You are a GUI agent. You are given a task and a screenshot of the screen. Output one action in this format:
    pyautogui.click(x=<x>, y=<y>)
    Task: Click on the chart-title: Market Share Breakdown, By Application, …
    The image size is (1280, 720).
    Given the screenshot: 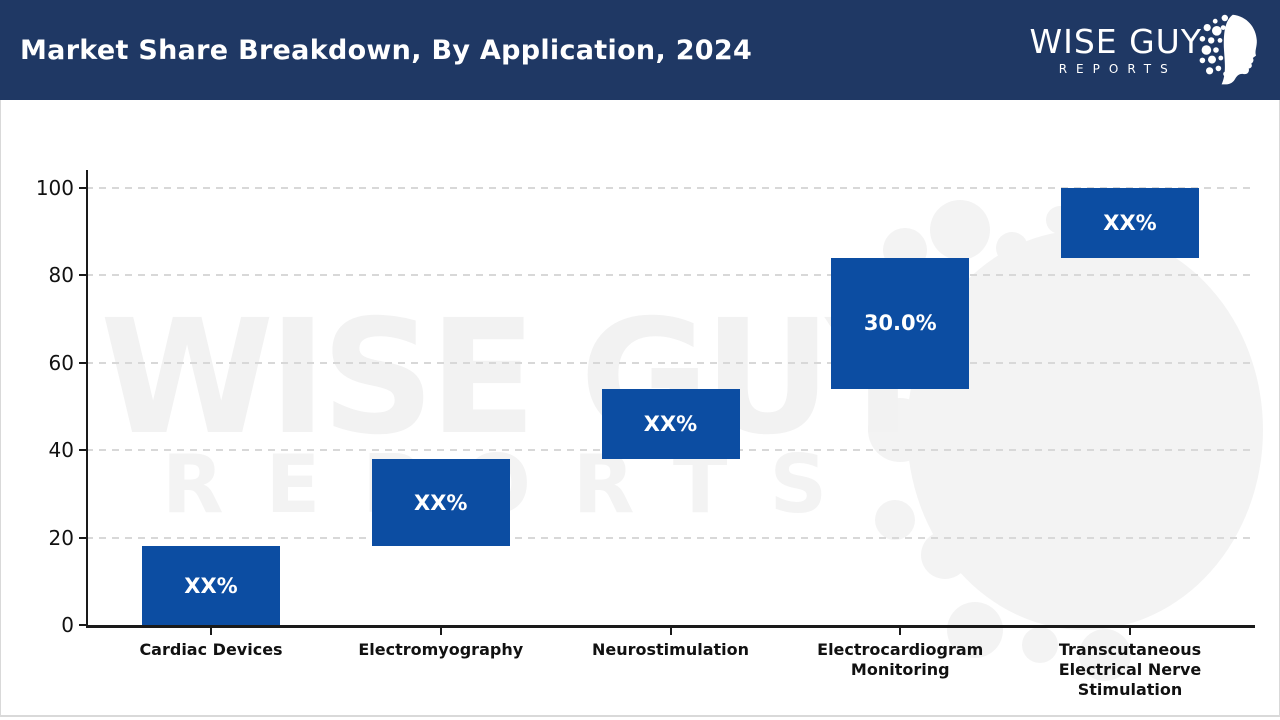 What is the action you would take?
    pyautogui.click(x=386, y=50)
    